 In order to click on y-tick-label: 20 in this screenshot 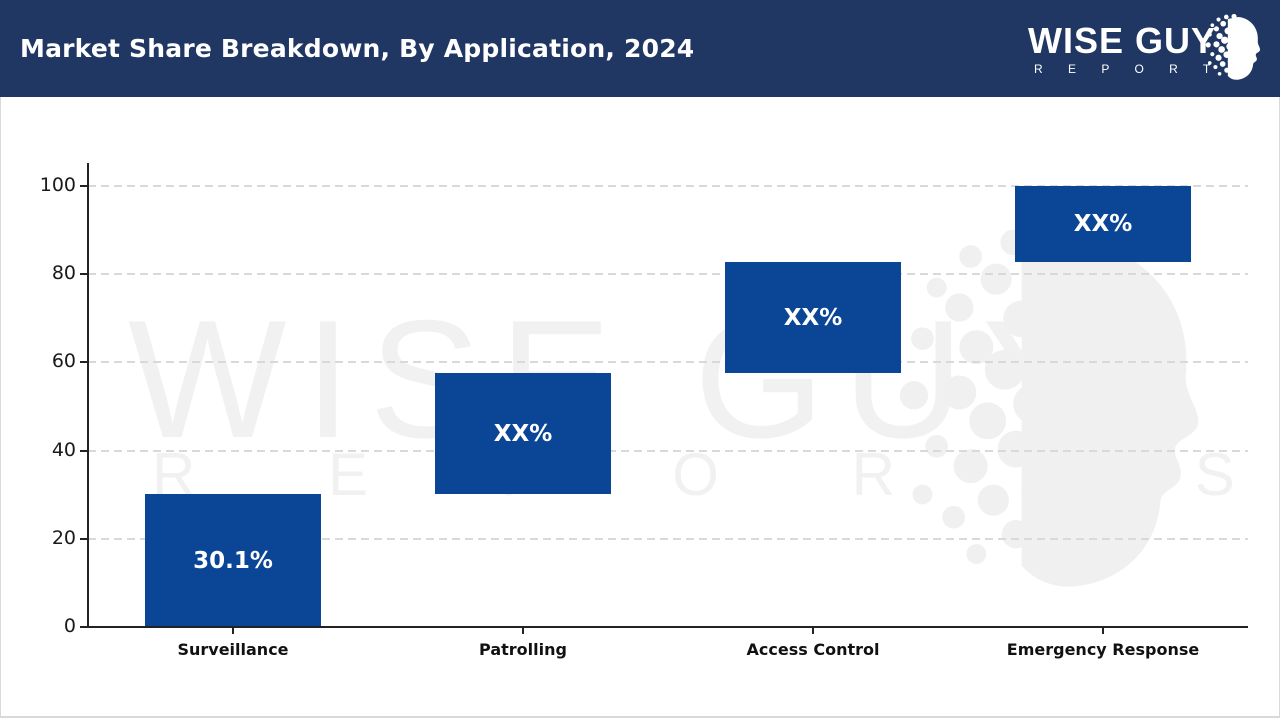, I will do `click(63, 537)`.